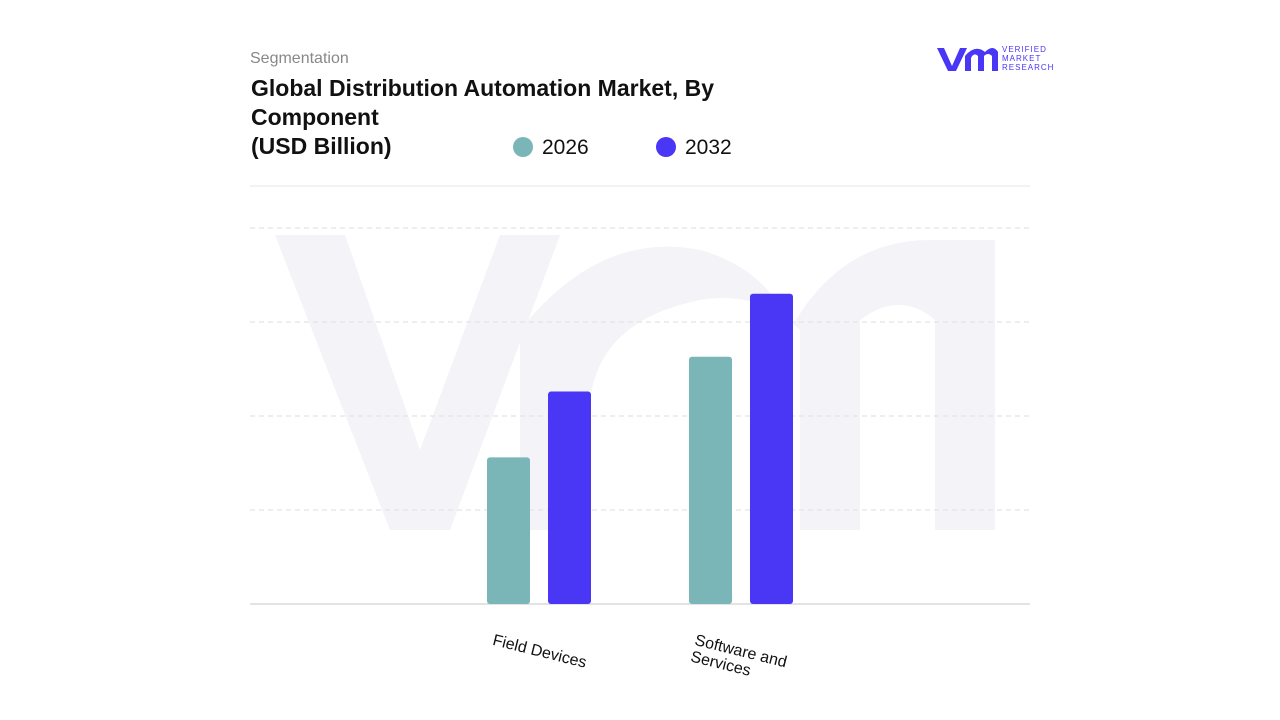 This screenshot has height=720, width=1280. What do you see at coordinates (708, 147) in the screenshot?
I see `legend-label: 2032` at bounding box center [708, 147].